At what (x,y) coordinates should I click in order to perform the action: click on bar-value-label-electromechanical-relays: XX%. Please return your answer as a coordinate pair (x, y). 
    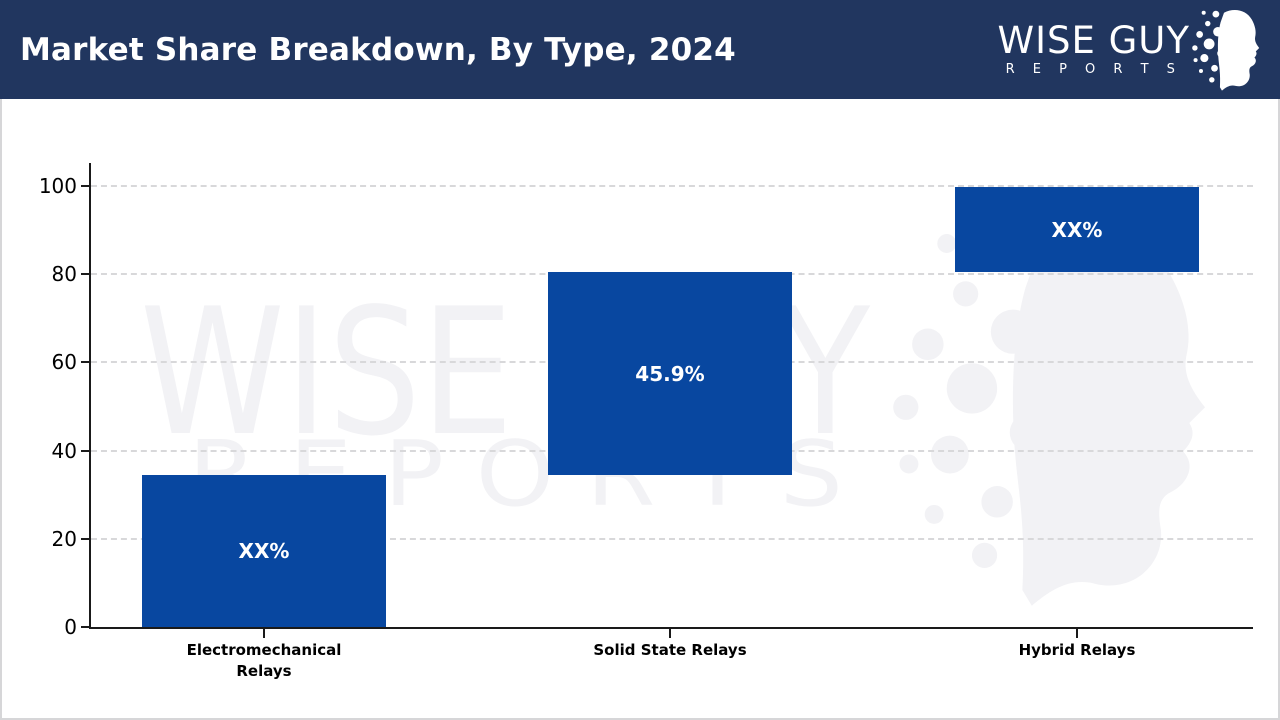
    Looking at the image, I should click on (264, 550).